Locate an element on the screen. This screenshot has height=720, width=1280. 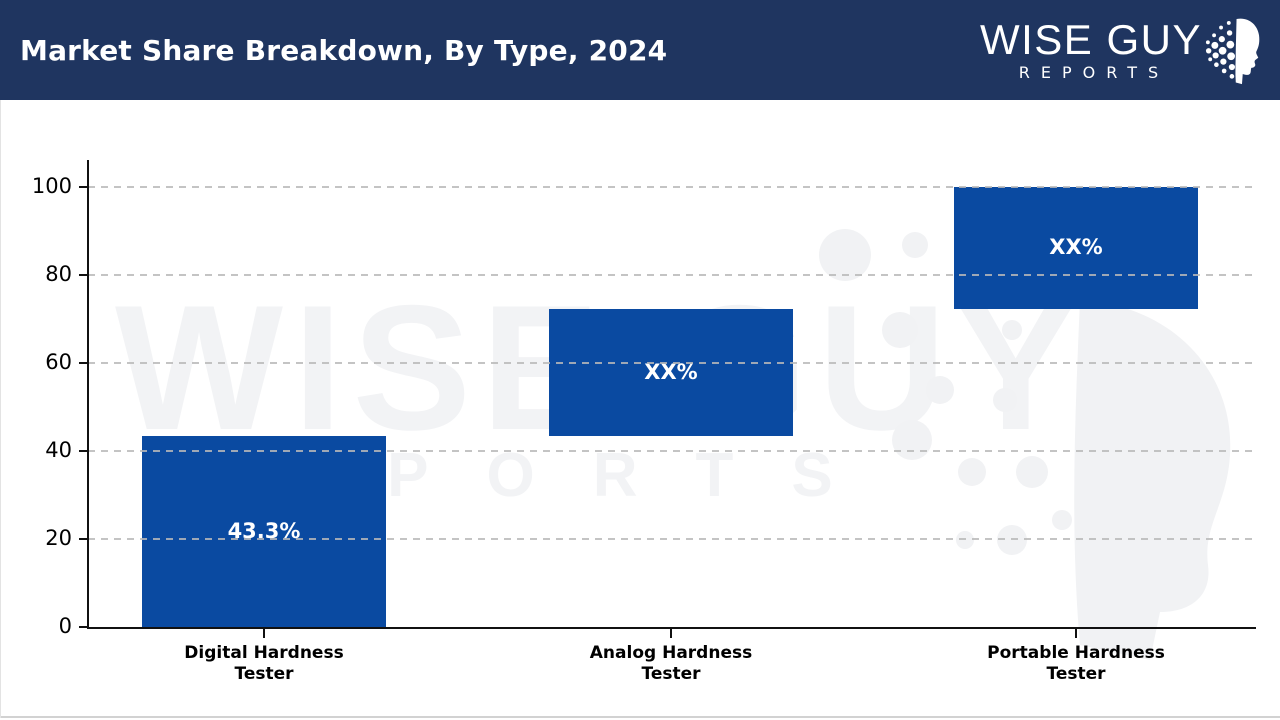
left-border-line is located at coordinates (0, 409).